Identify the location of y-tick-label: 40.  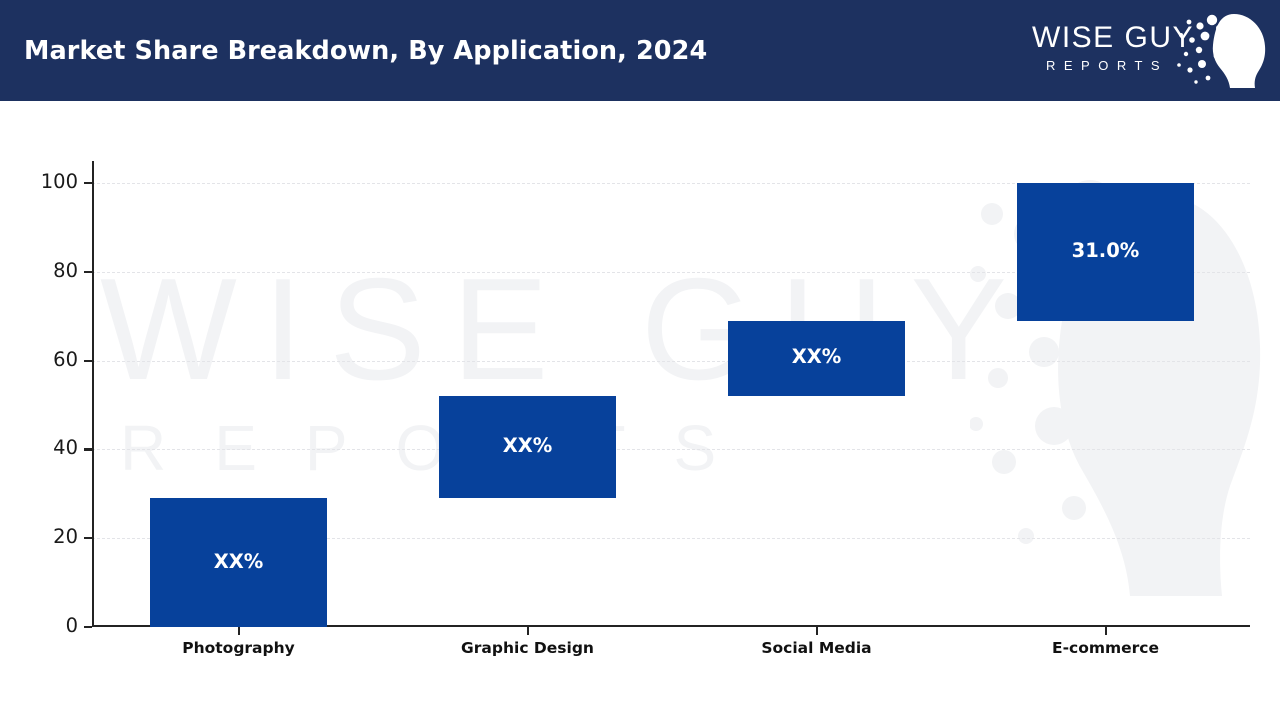
(65, 448).